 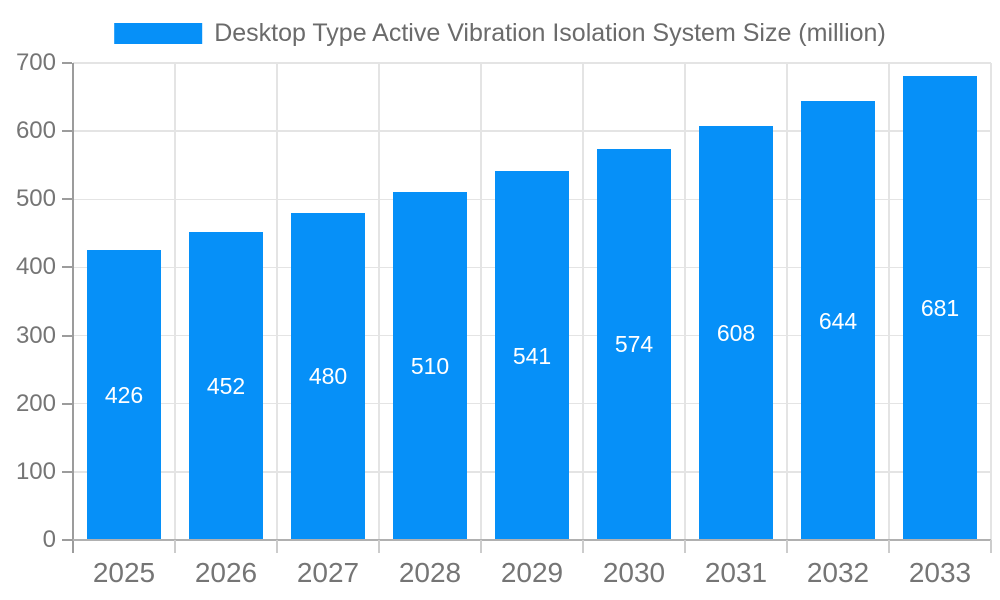 I want to click on x-axis-tick-label: 2025, so click(x=124, y=572).